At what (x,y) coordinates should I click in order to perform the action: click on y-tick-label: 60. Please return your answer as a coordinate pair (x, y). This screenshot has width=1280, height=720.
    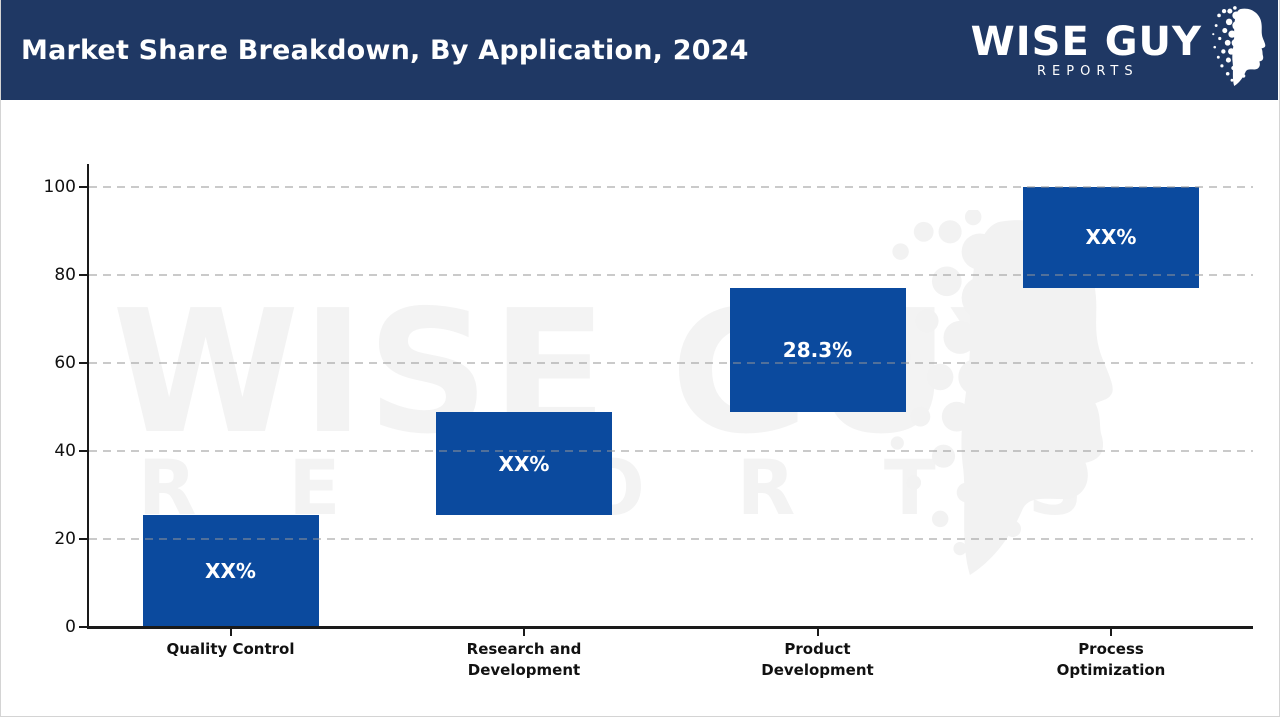
    Looking at the image, I should click on (65, 362).